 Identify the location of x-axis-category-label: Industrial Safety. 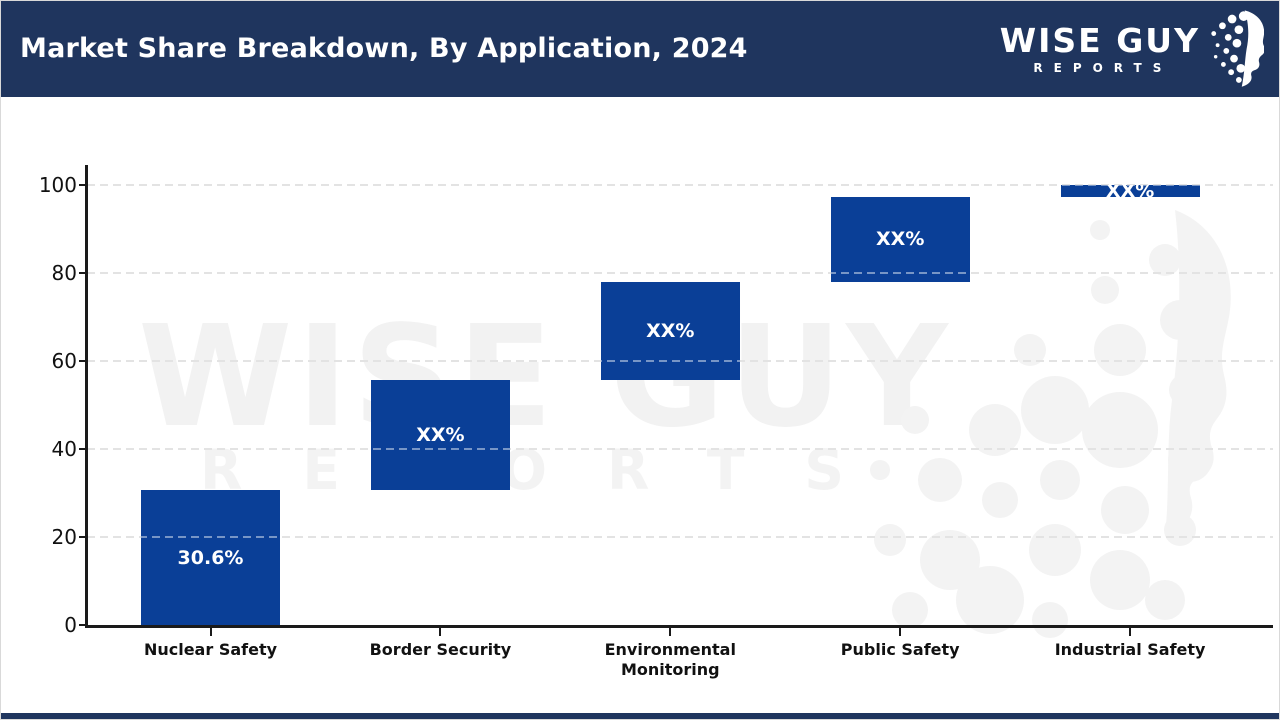
(1130, 649).